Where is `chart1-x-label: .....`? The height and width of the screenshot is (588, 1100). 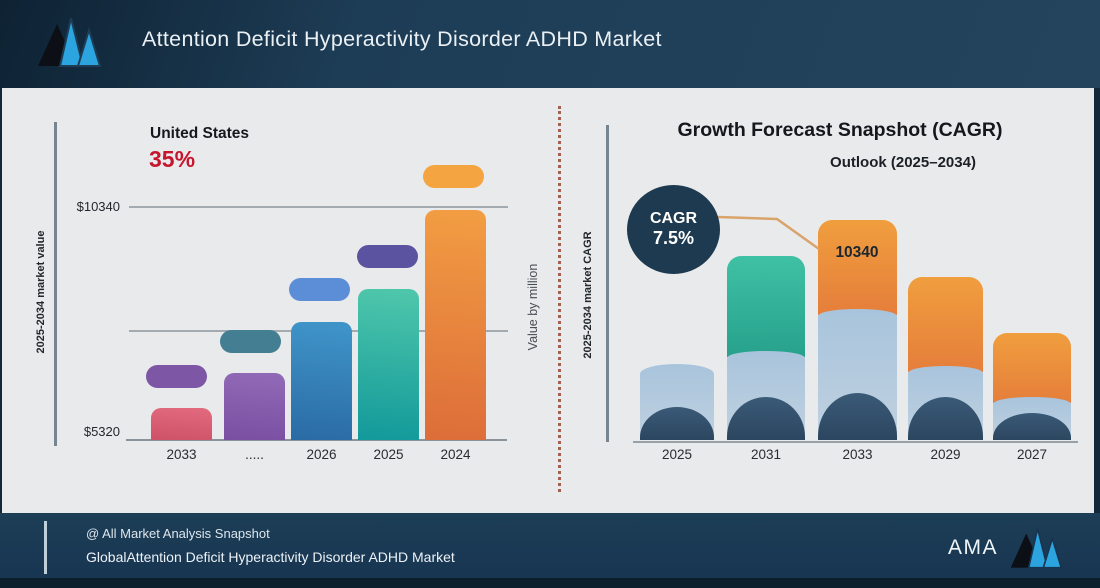
chart1-x-label: ..... is located at coordinates (254, 454).